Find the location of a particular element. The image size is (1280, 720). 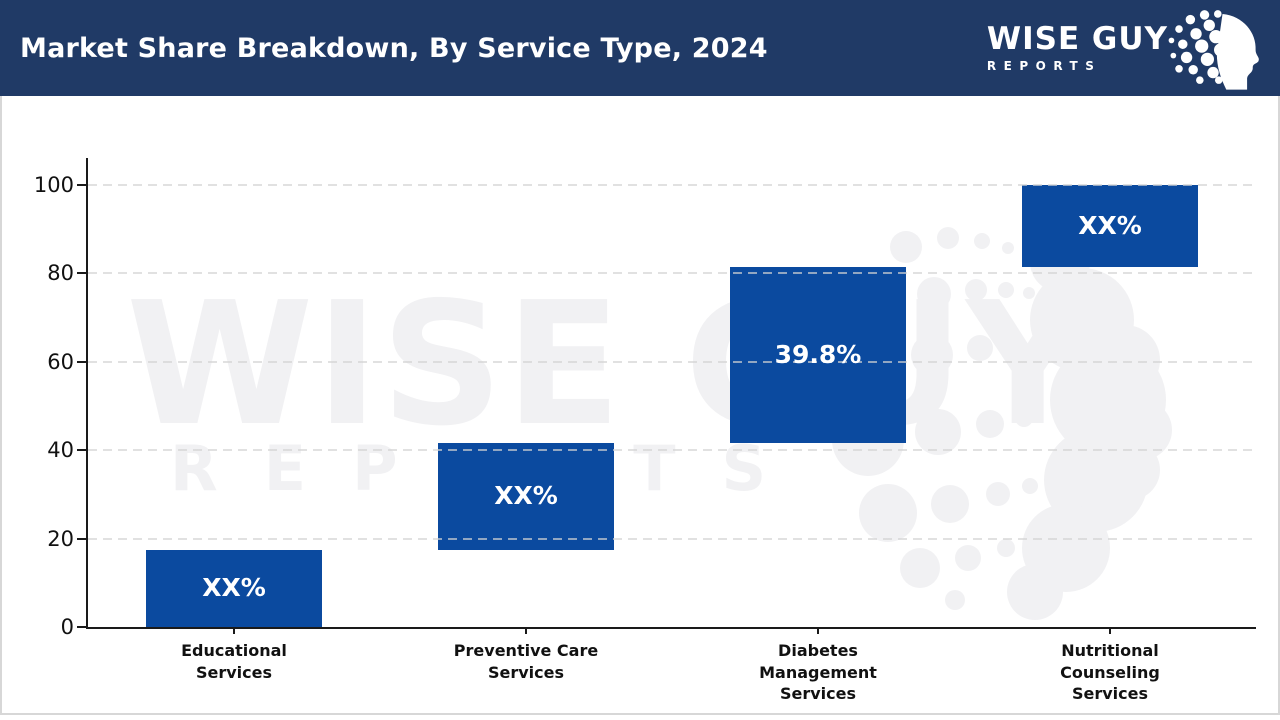

y-tick-label: 80 is located at coordinates (60, 273).